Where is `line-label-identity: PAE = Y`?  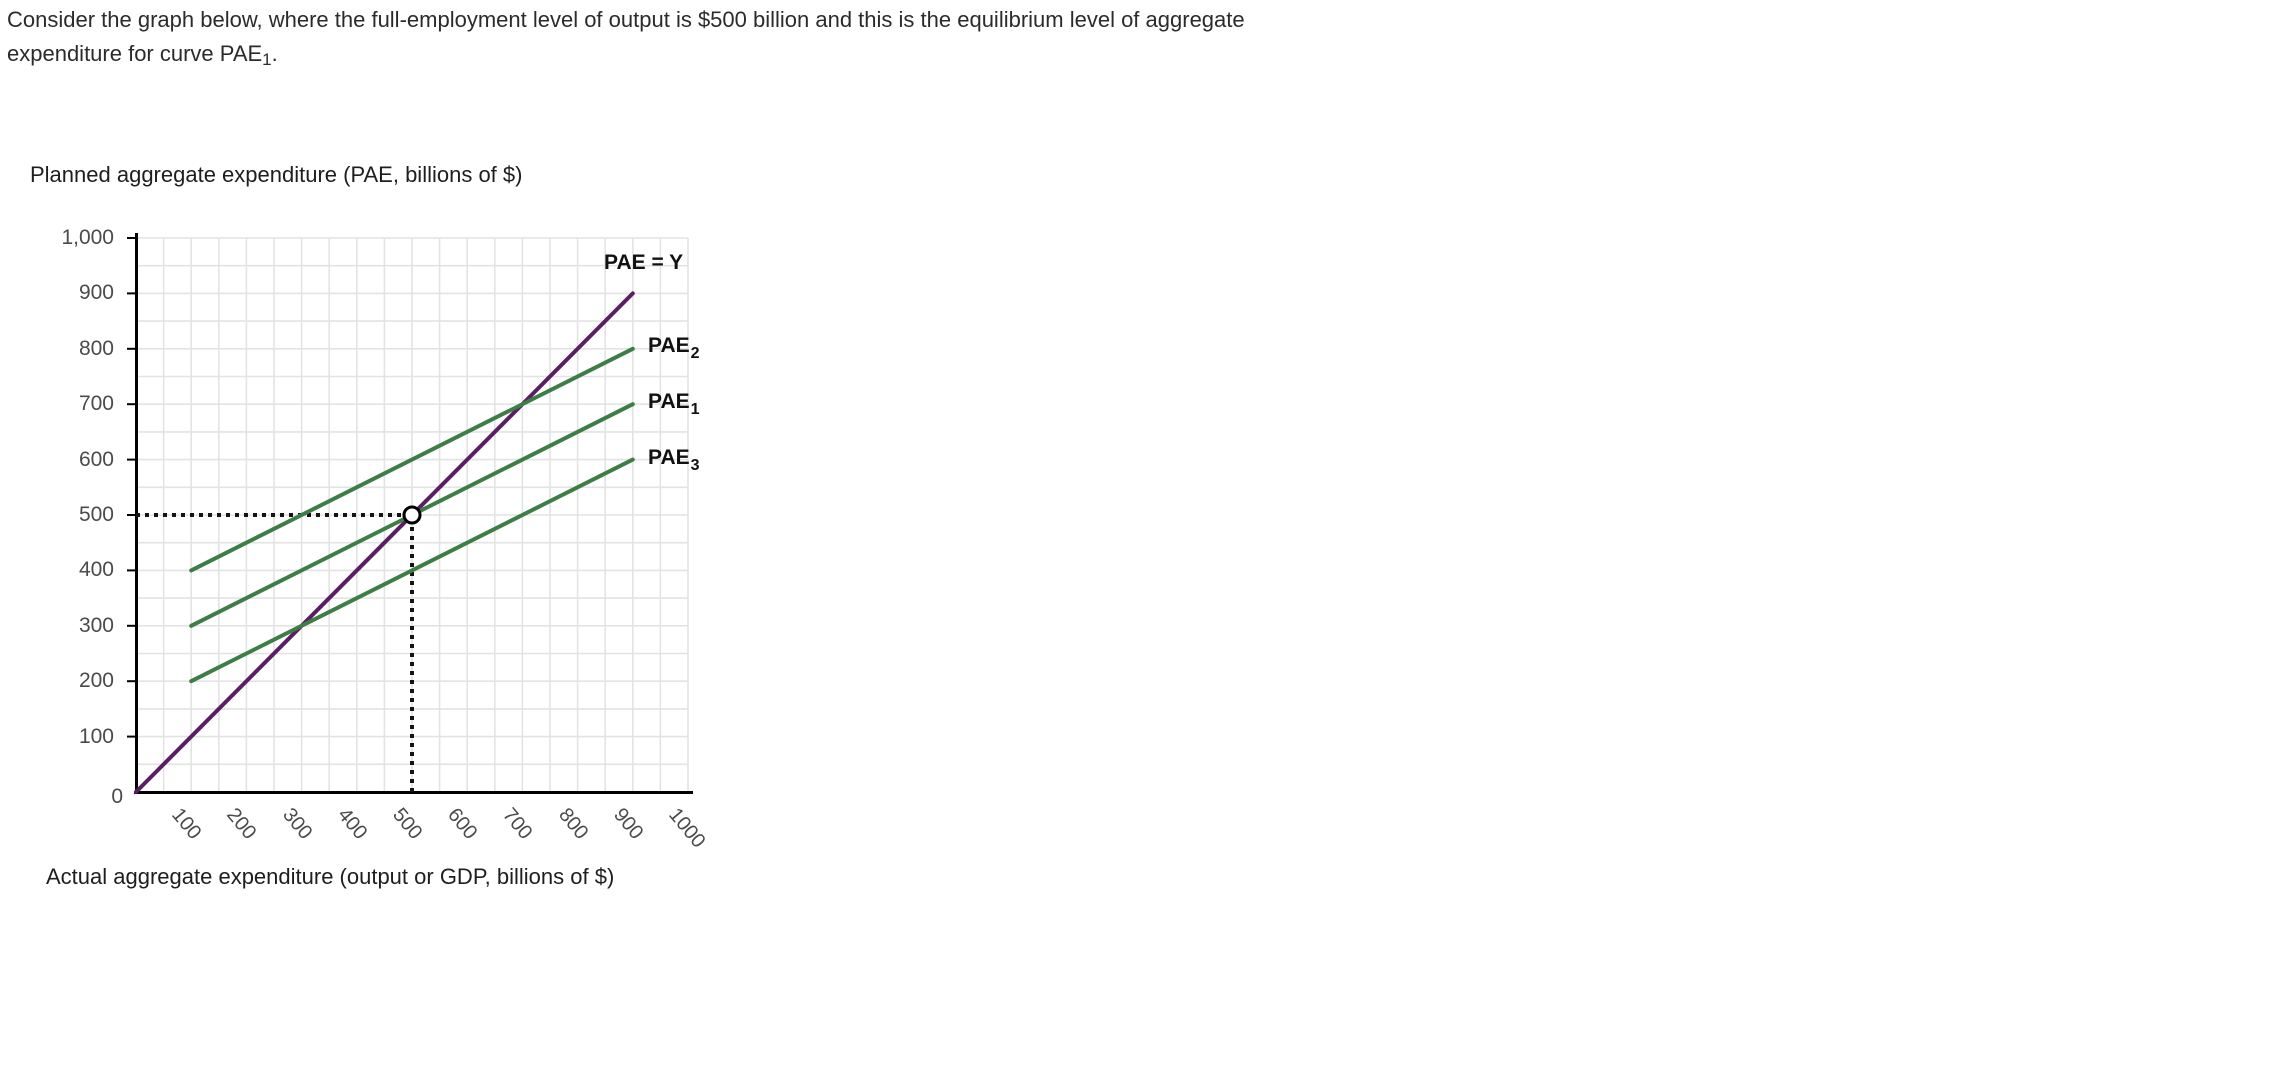 line-label-identity: PAE = Y is located at coordinates (644, 262).